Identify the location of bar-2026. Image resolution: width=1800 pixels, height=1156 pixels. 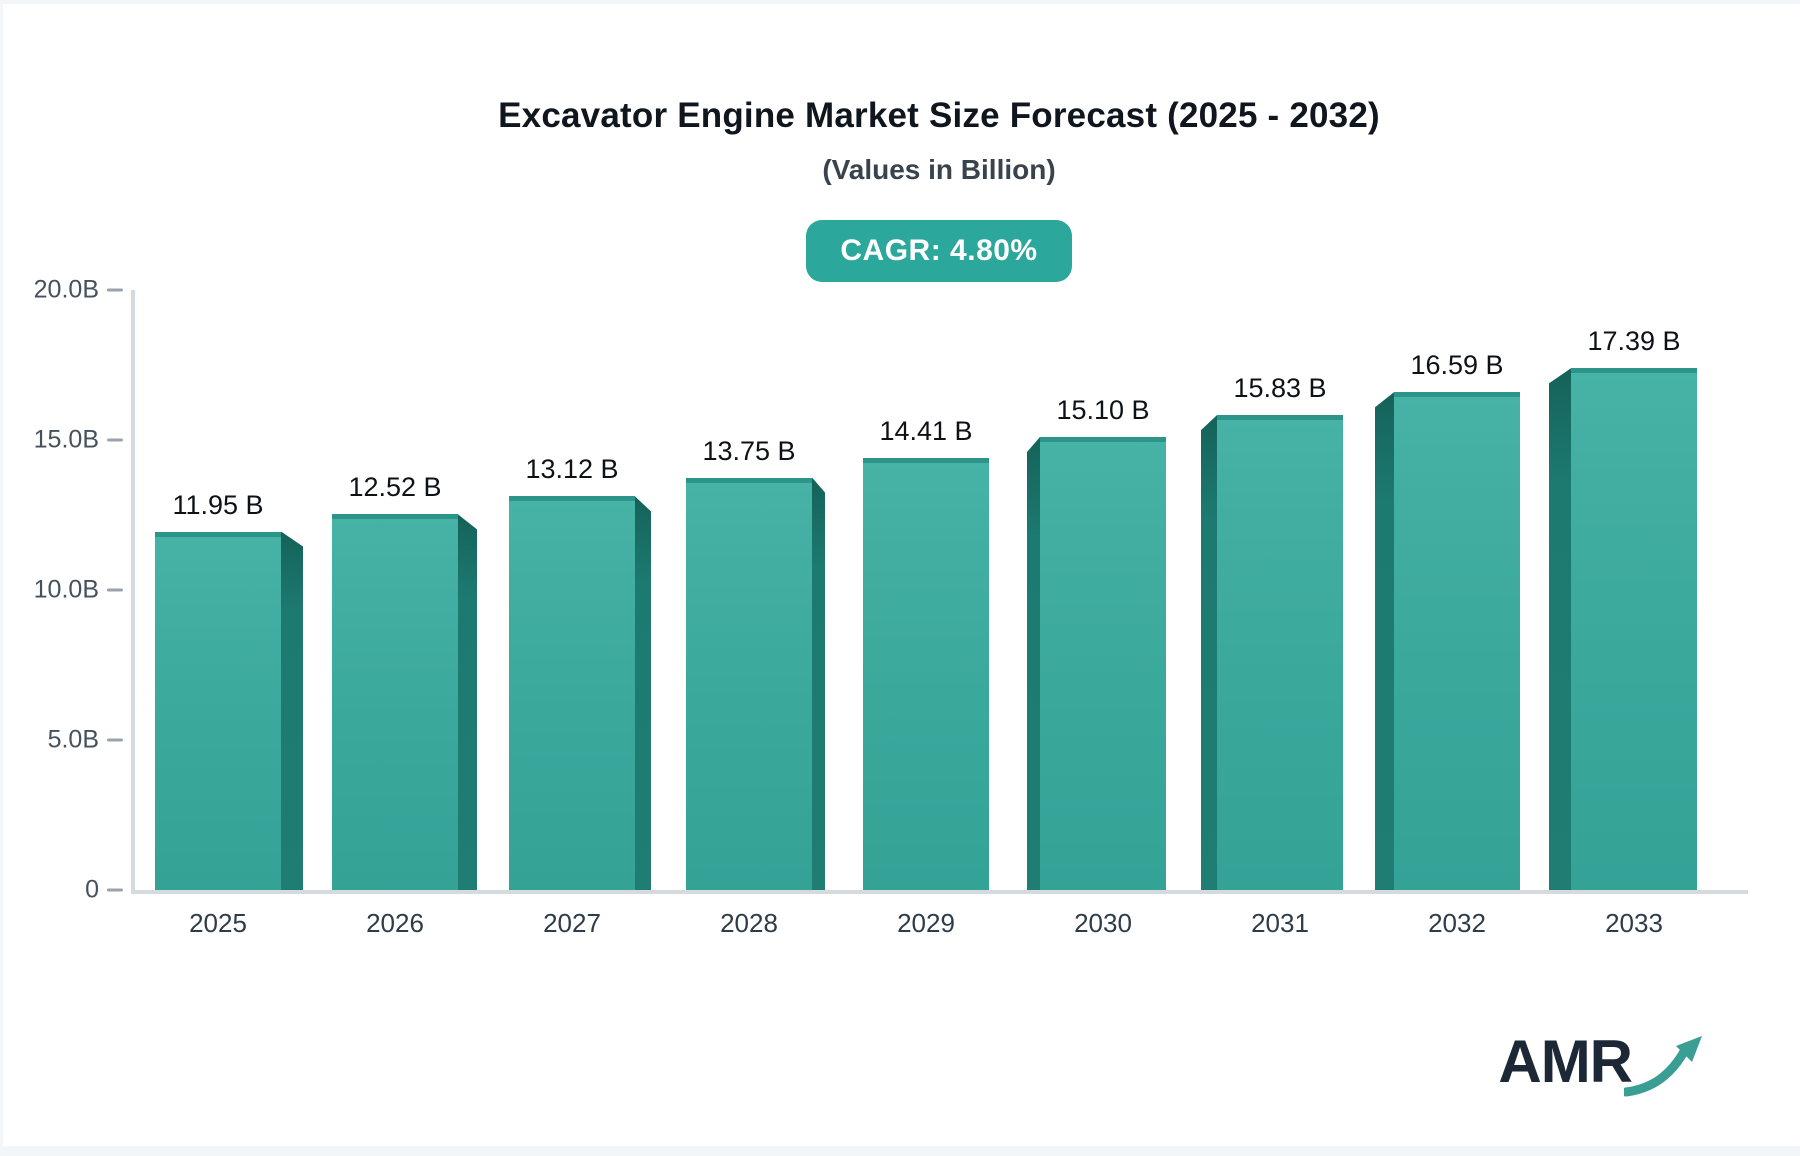
(395, 702).